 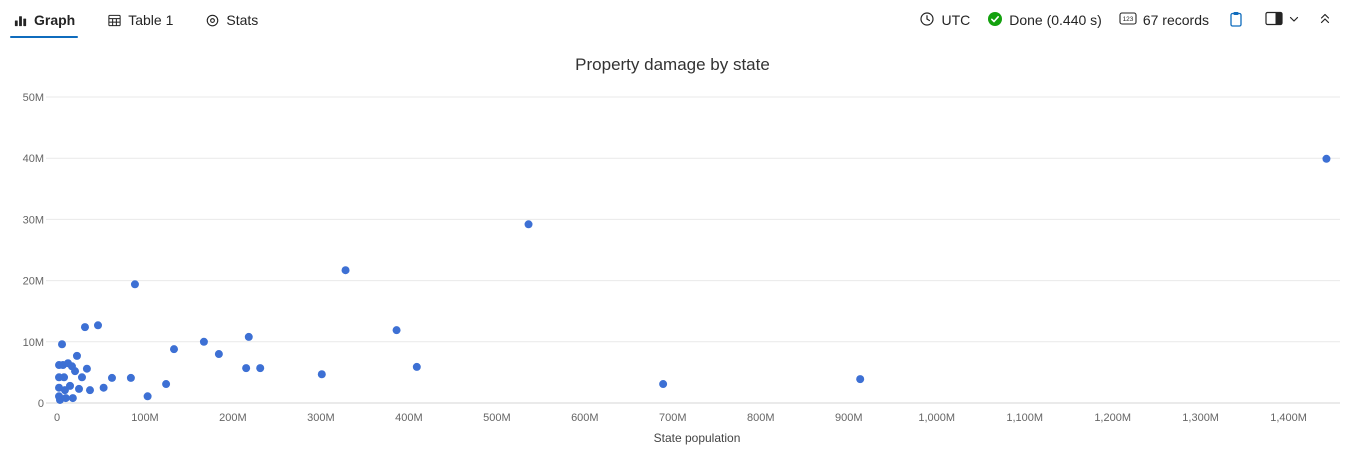 What do you see at coordinates (33, 282) in the screenshot?
I see `y-tick-label: 20M` at bounding box center [33, 282].